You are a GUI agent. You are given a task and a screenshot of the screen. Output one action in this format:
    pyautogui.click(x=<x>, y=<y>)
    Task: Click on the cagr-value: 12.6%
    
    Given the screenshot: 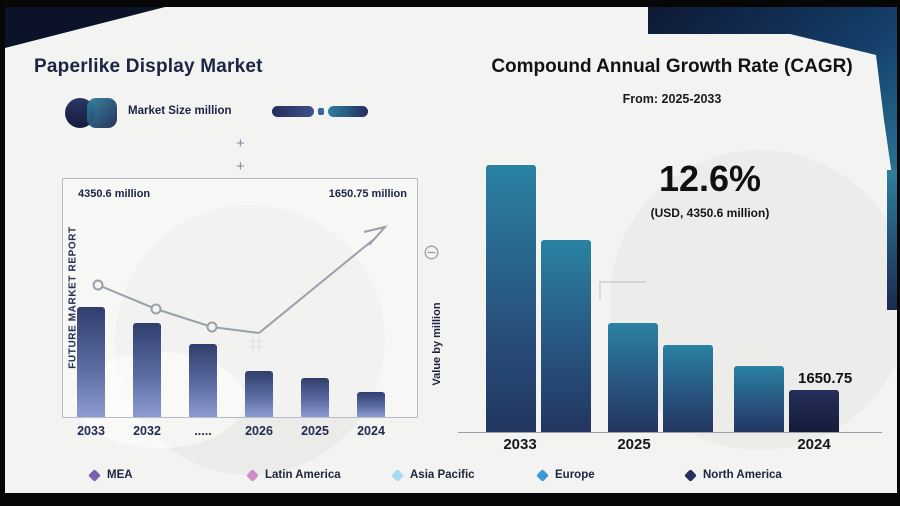 What is the action you would take?
    pyautogui.click(x=710, y=178)
    